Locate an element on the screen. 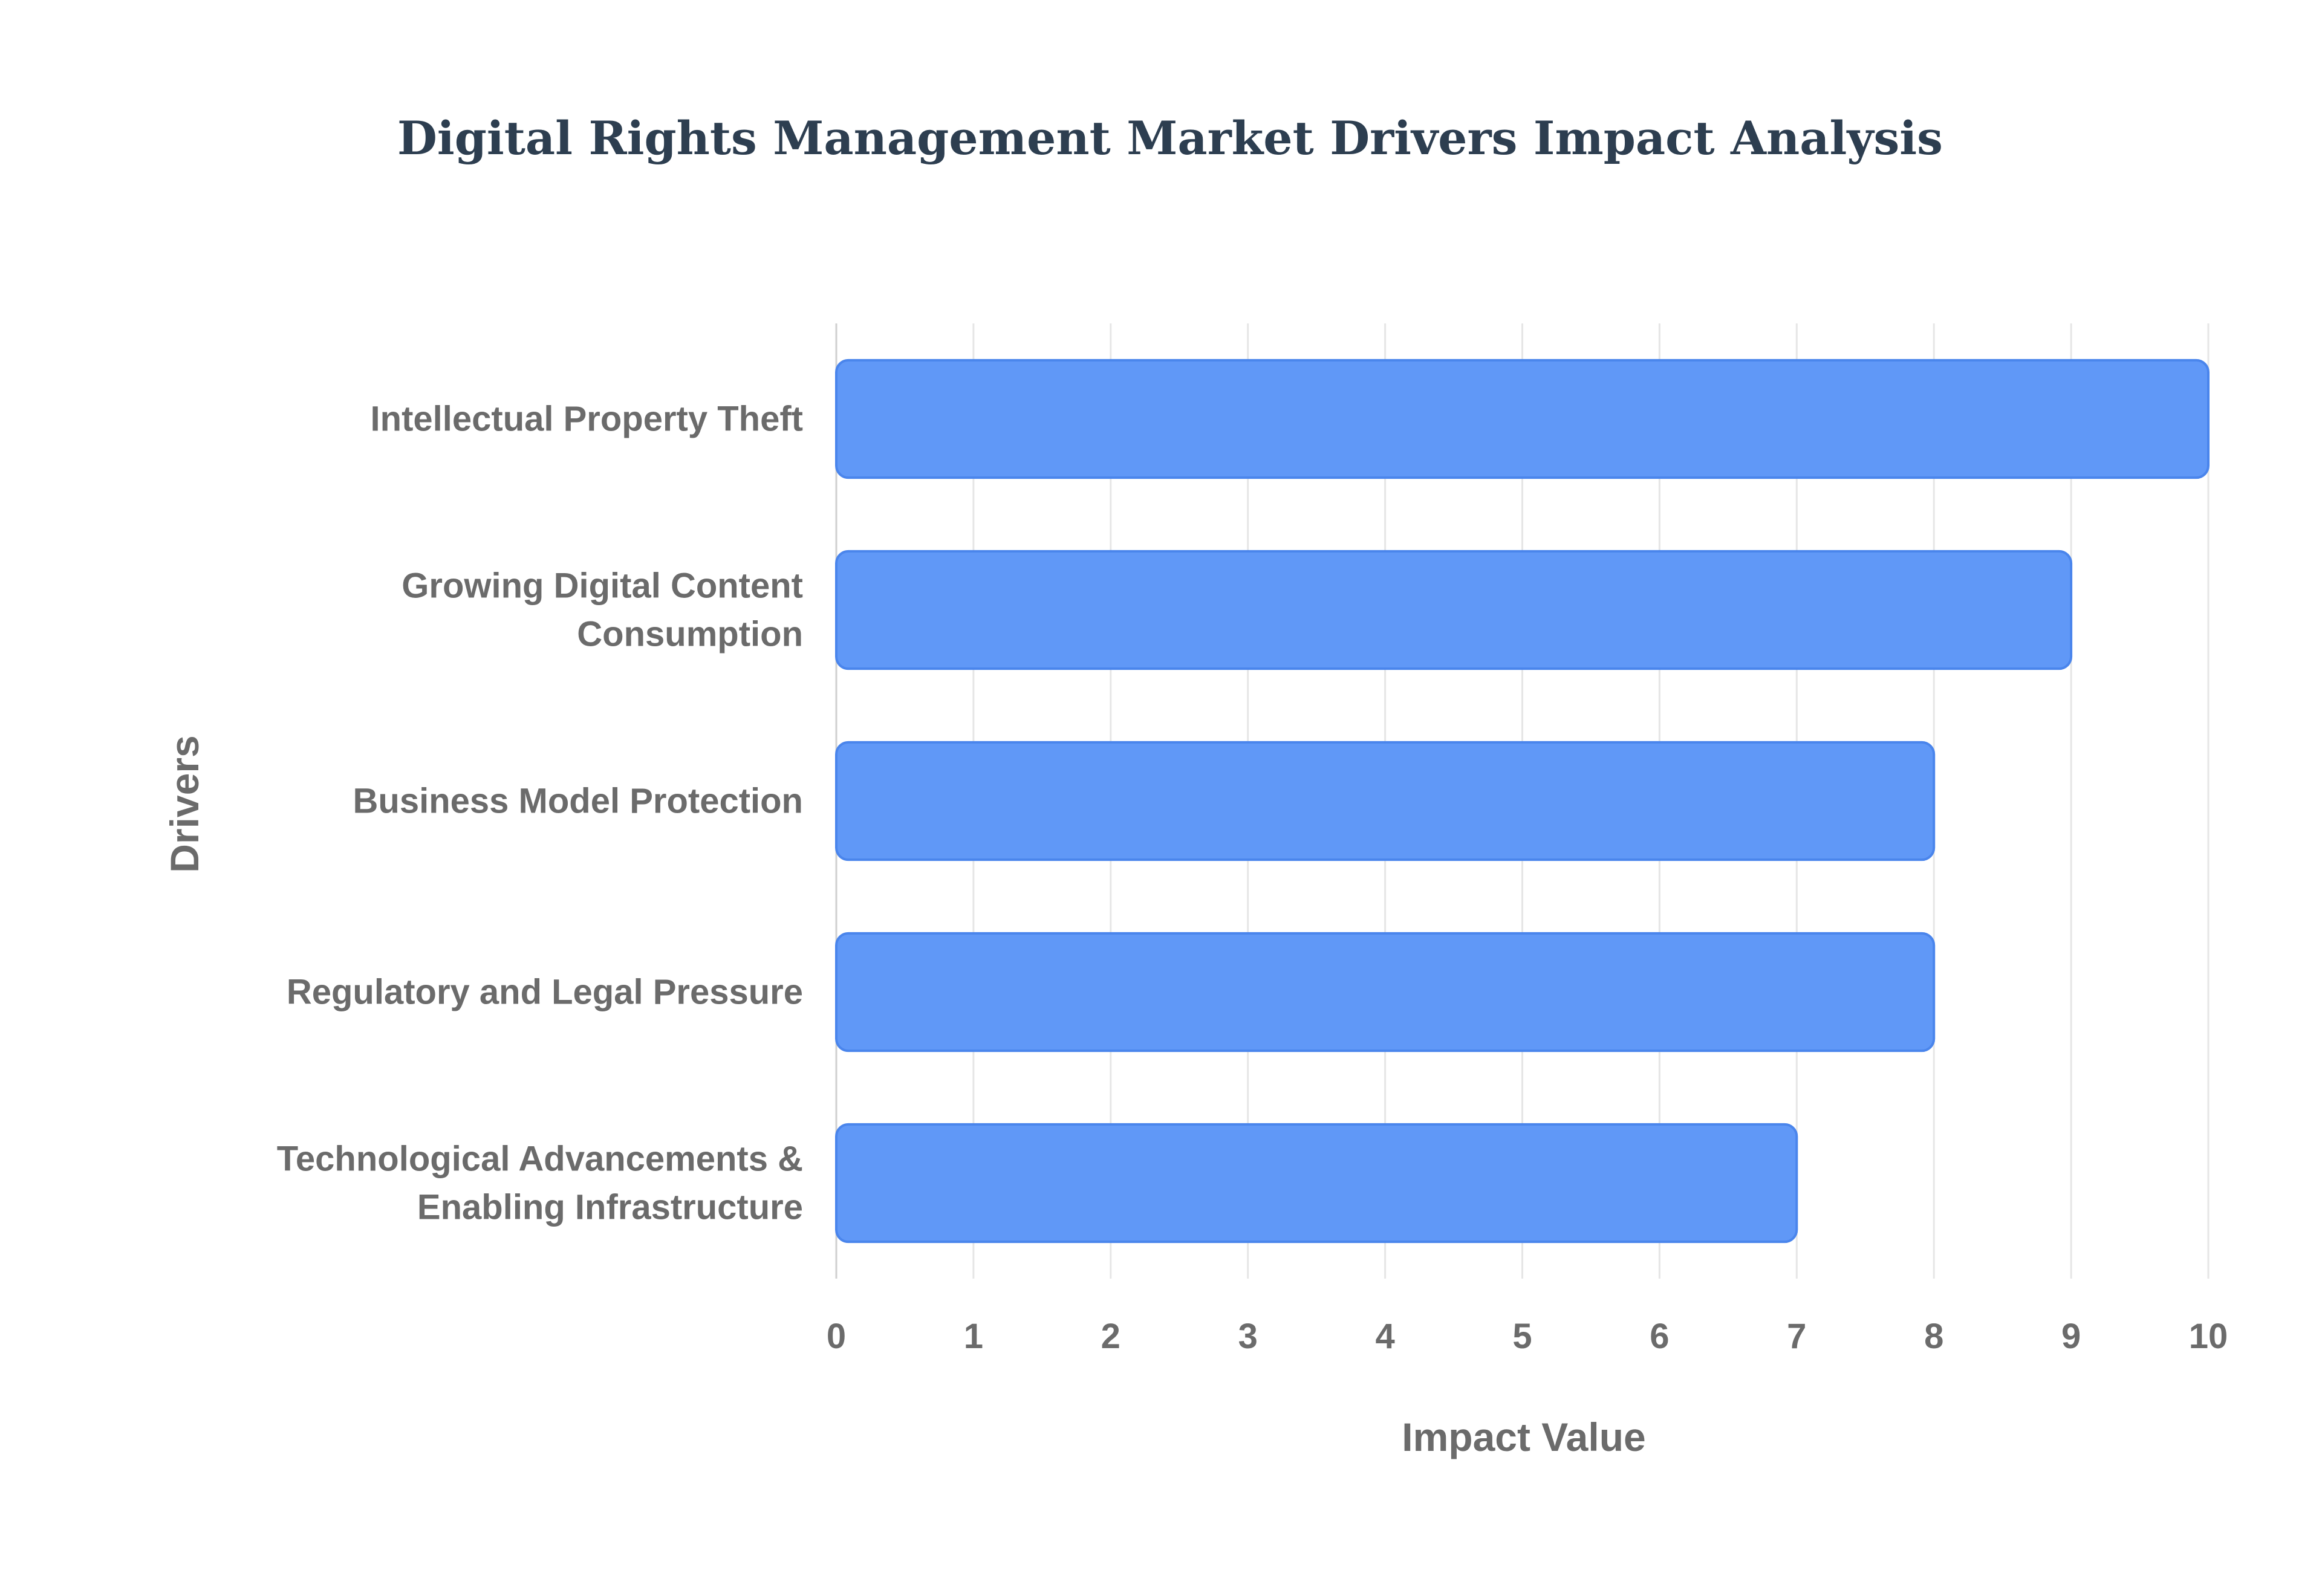  x-tick-labels: 0 1 2 3 4 5 6 7 8 9 10 is located at coordinates (1527, 1336).